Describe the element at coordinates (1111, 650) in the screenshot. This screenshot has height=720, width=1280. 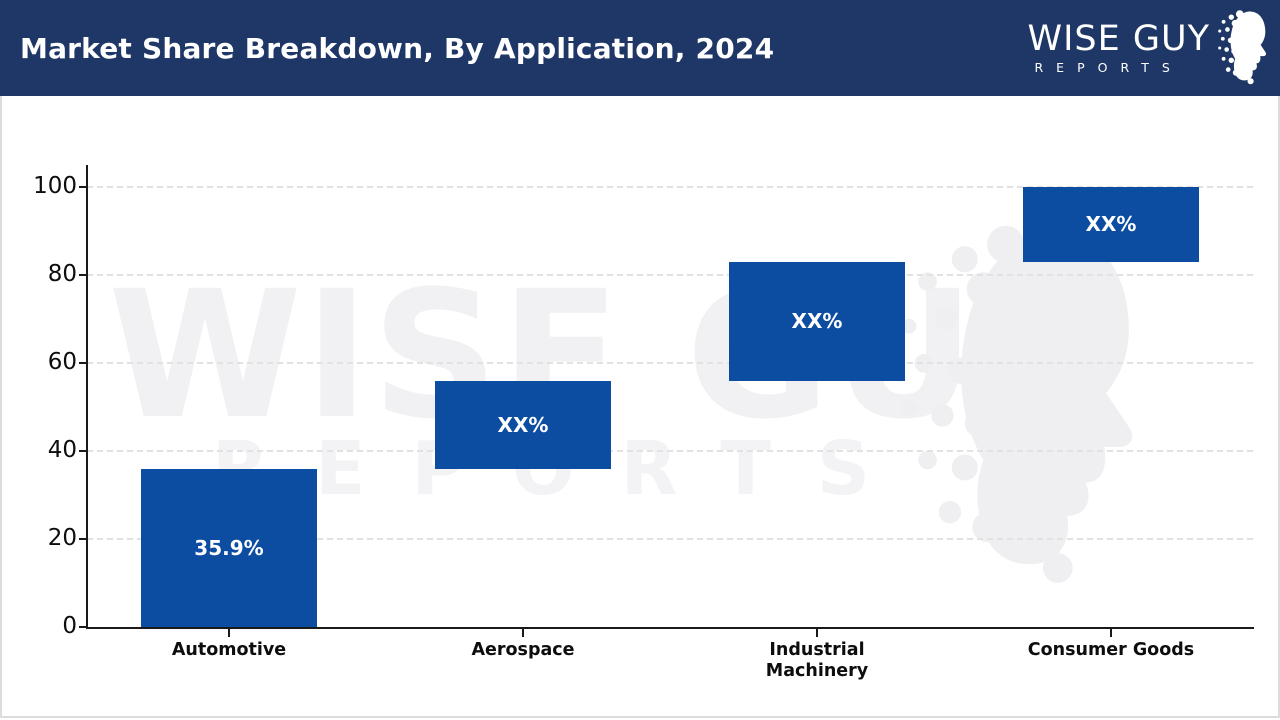
I see `x-category-label: Consumer Goods` at that location.